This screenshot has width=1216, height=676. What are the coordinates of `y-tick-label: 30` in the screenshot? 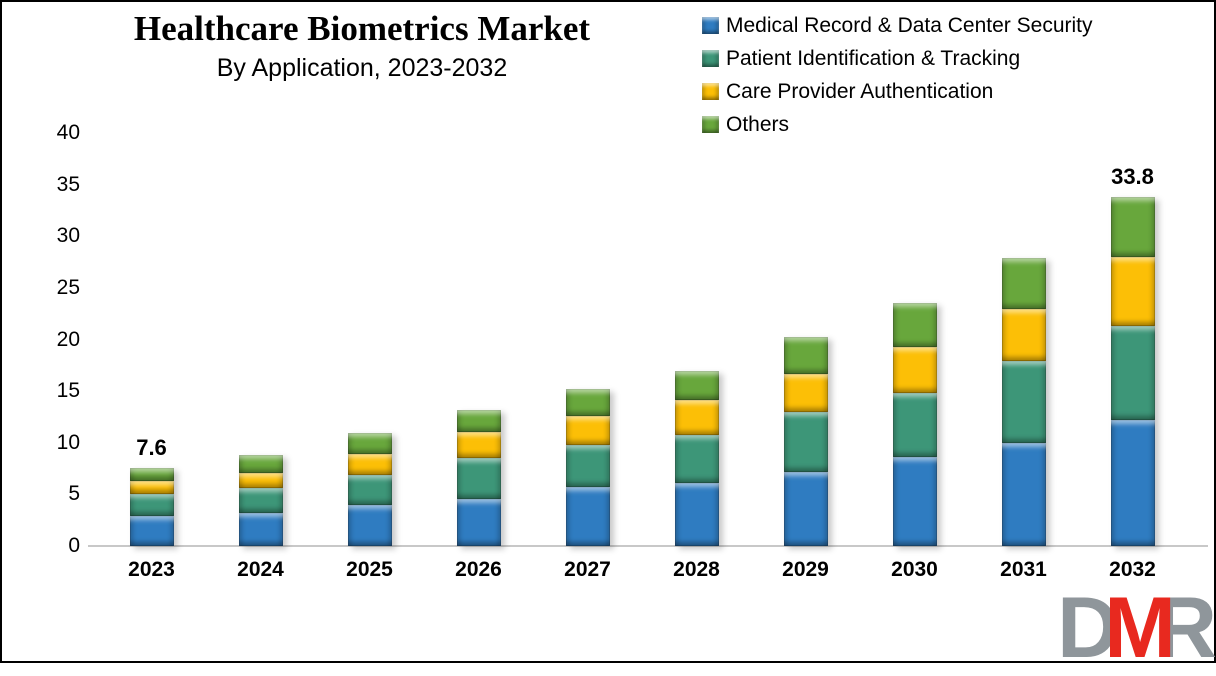 It's located at (68, 236).